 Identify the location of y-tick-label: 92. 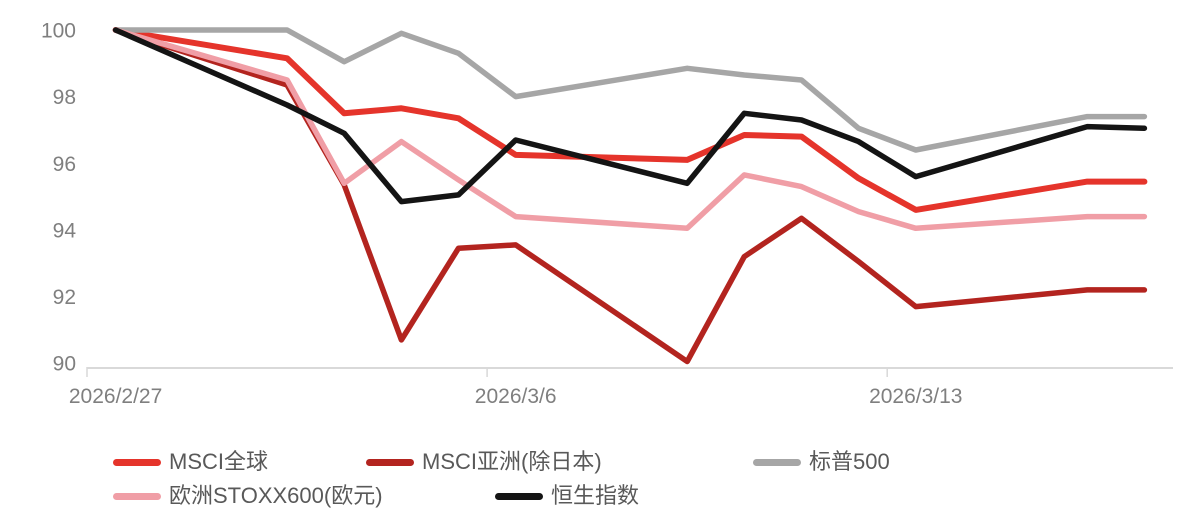
(64, 297).